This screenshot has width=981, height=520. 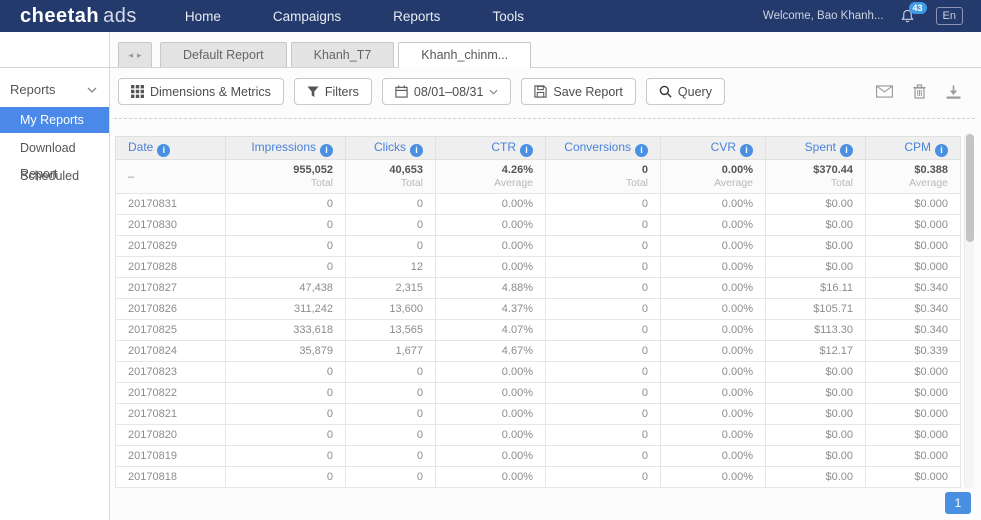 I want to click on metric-cell: $105.71, so click(x=815, y=309).